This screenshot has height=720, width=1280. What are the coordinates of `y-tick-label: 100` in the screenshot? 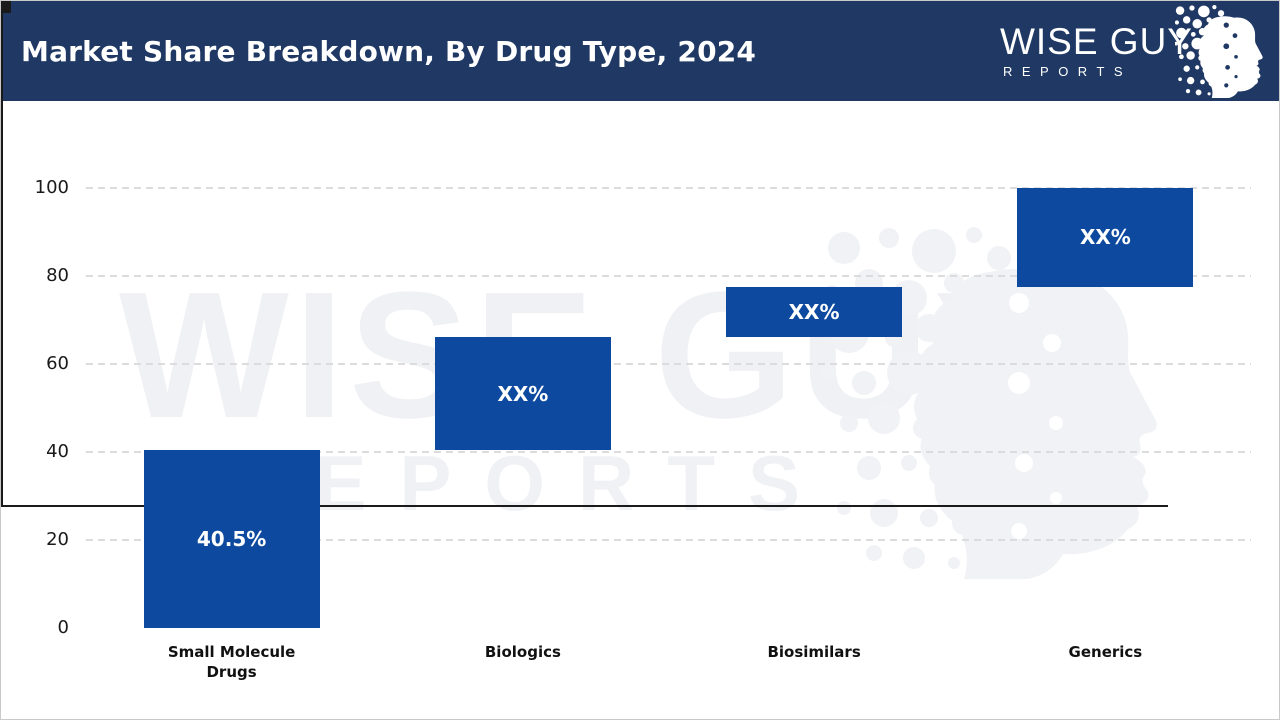 It's located at (51, 187).